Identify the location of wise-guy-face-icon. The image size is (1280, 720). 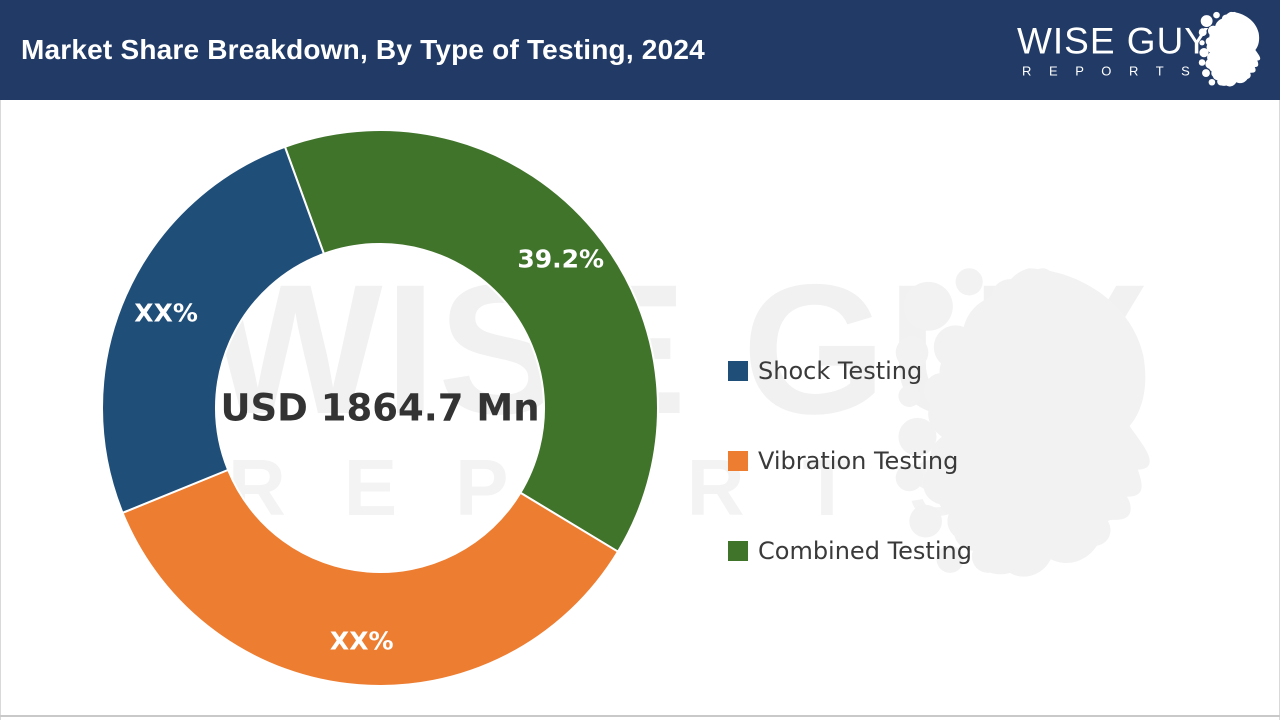
(1231, 50).